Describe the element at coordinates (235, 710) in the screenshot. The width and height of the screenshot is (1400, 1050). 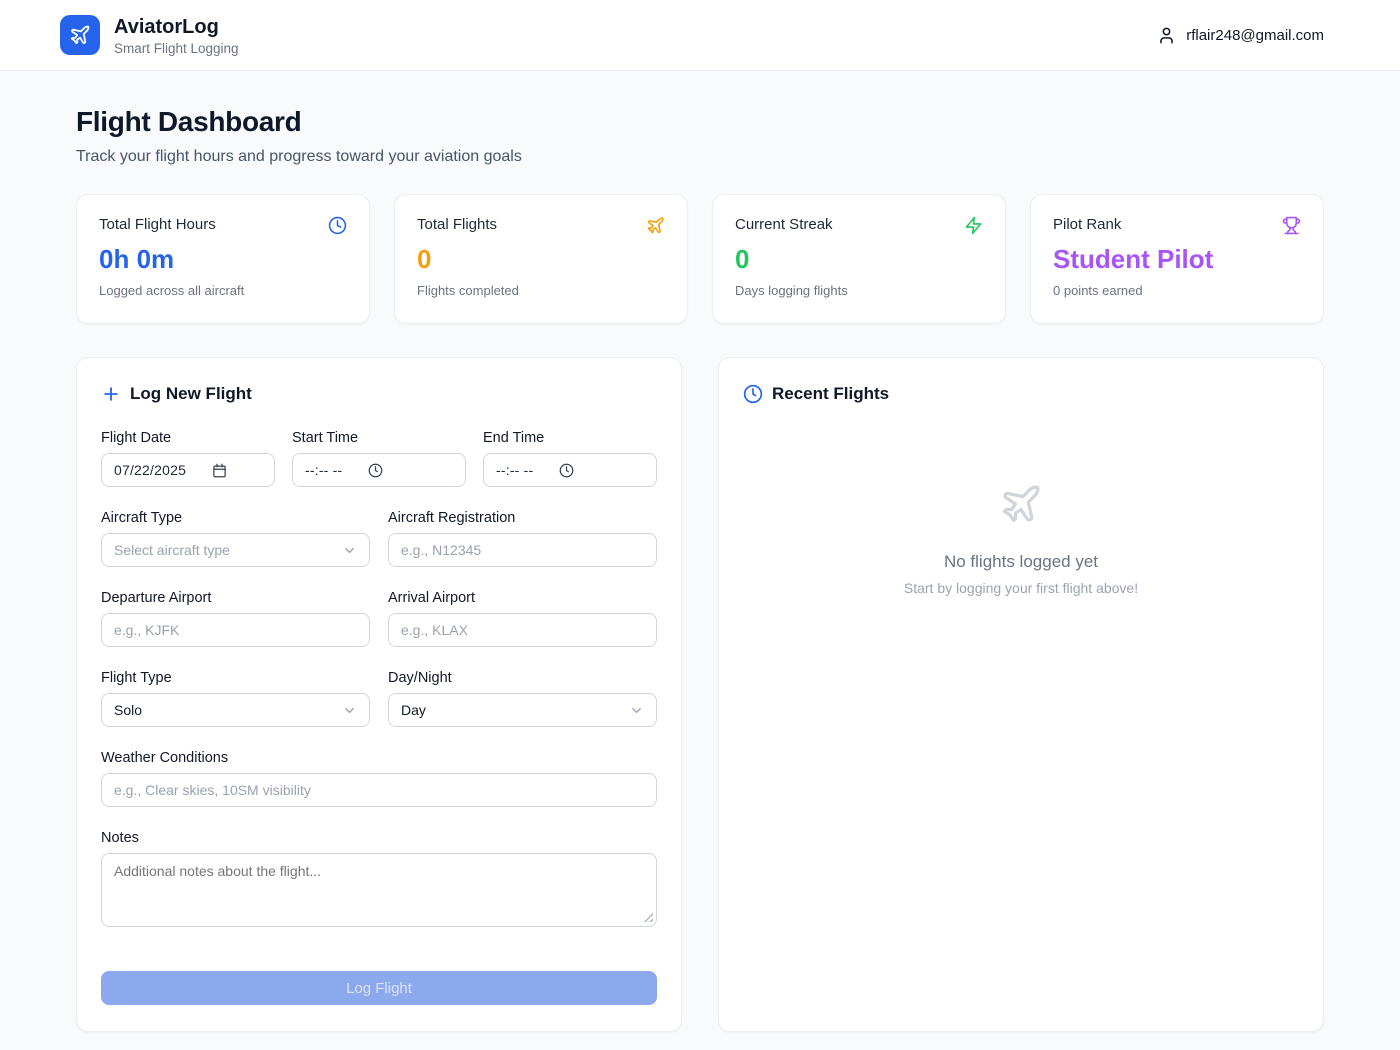
I see `flight-type-select: Solo` at that location.